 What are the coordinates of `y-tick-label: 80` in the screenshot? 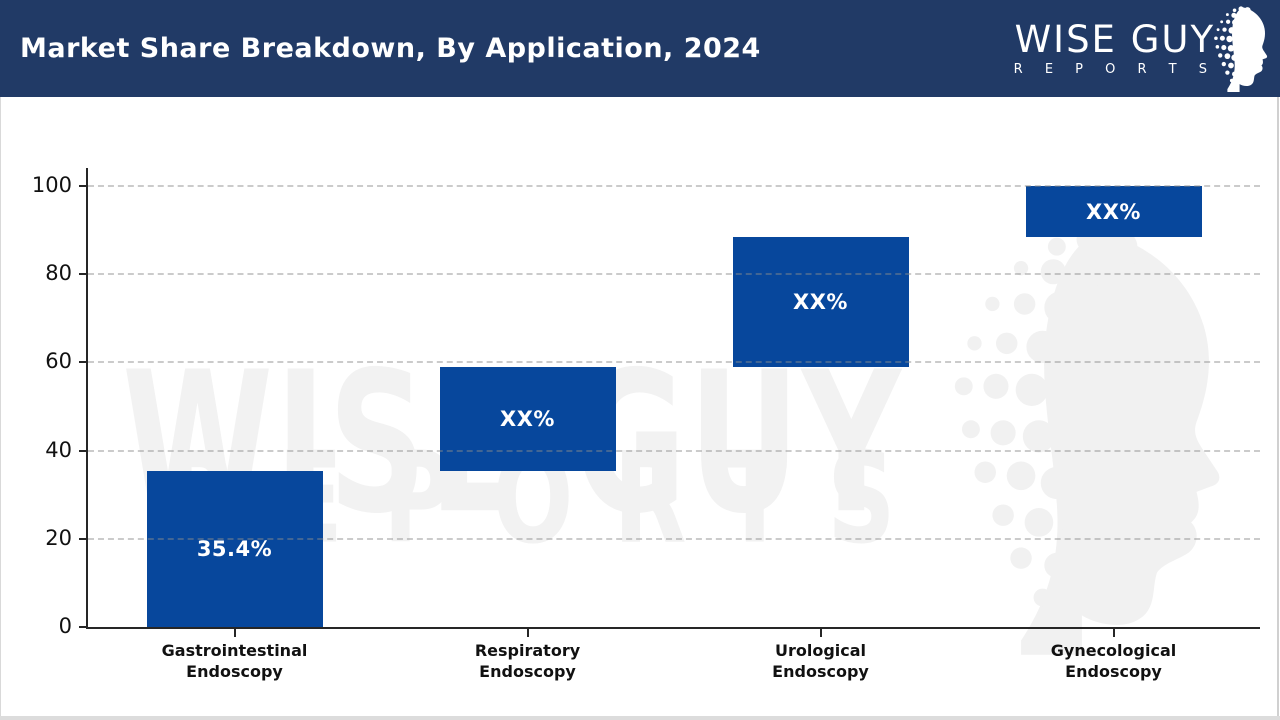 It's located at (58, 273).